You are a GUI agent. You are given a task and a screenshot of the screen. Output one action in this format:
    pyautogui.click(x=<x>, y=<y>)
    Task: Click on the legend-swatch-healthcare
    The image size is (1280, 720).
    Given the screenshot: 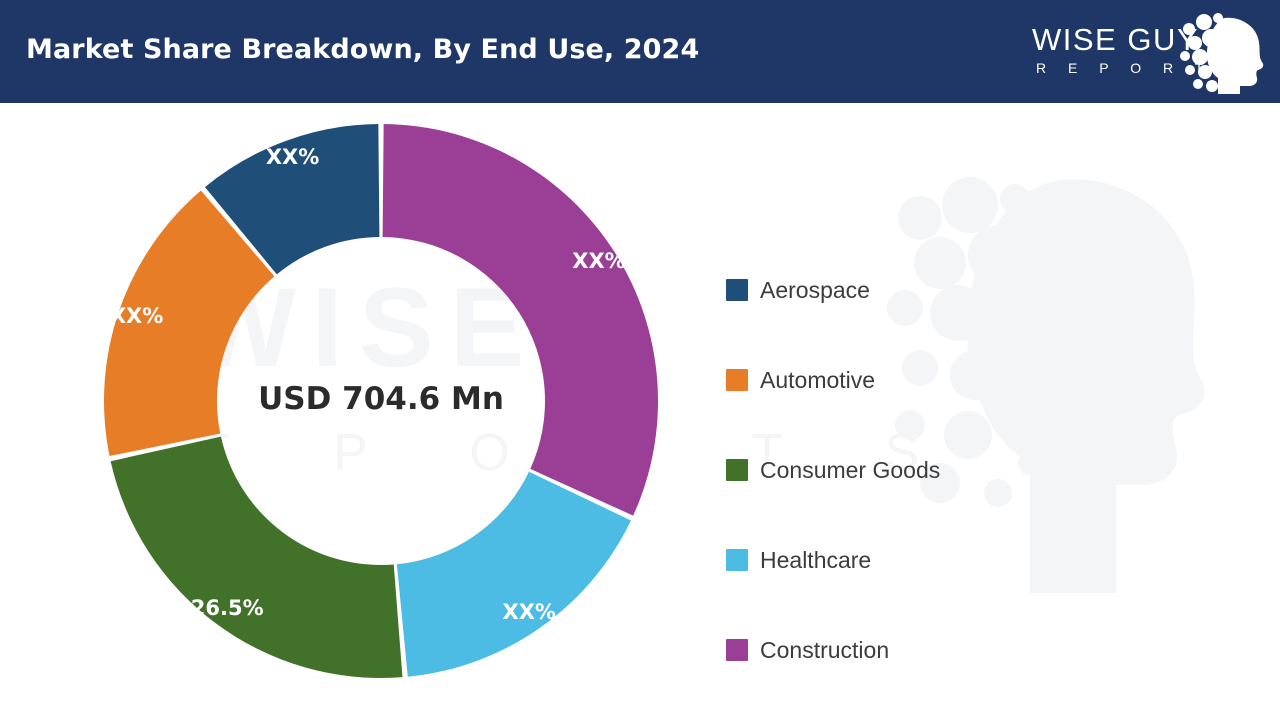 What is the action you would take?
    pyautogui.click(x=737, y=560)
    